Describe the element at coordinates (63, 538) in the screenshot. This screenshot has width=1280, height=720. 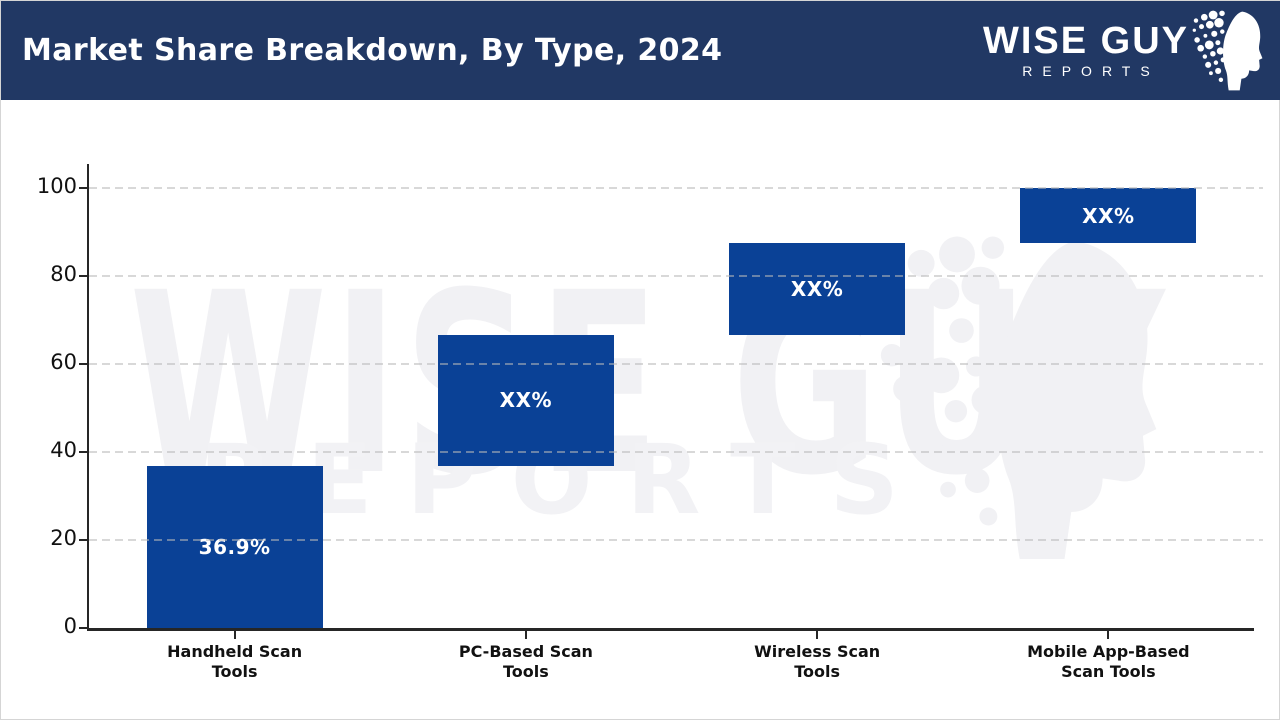
I see `y-tick-label: 20` at that location.